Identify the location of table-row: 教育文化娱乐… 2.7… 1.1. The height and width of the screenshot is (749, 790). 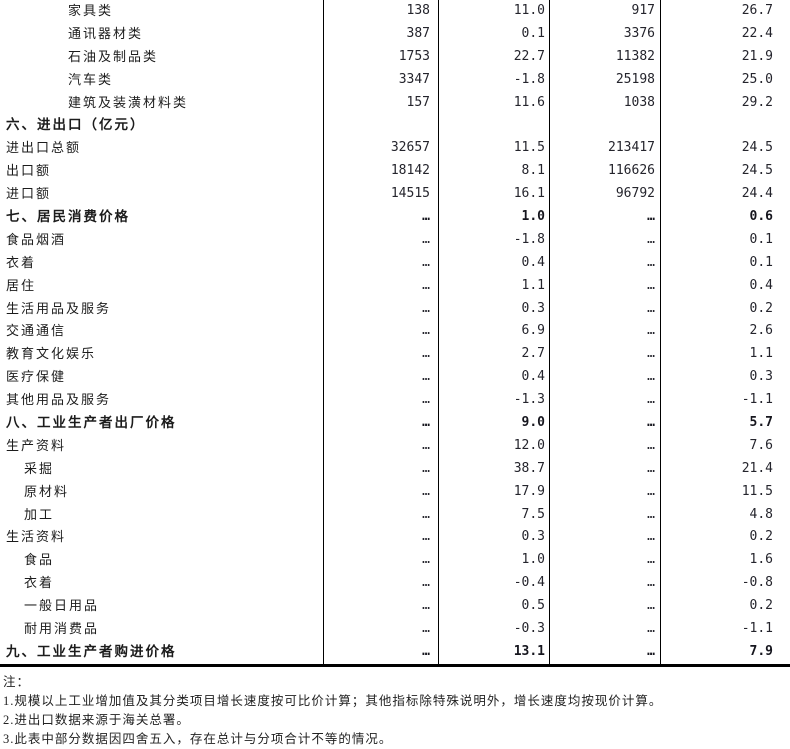
(395, 355).